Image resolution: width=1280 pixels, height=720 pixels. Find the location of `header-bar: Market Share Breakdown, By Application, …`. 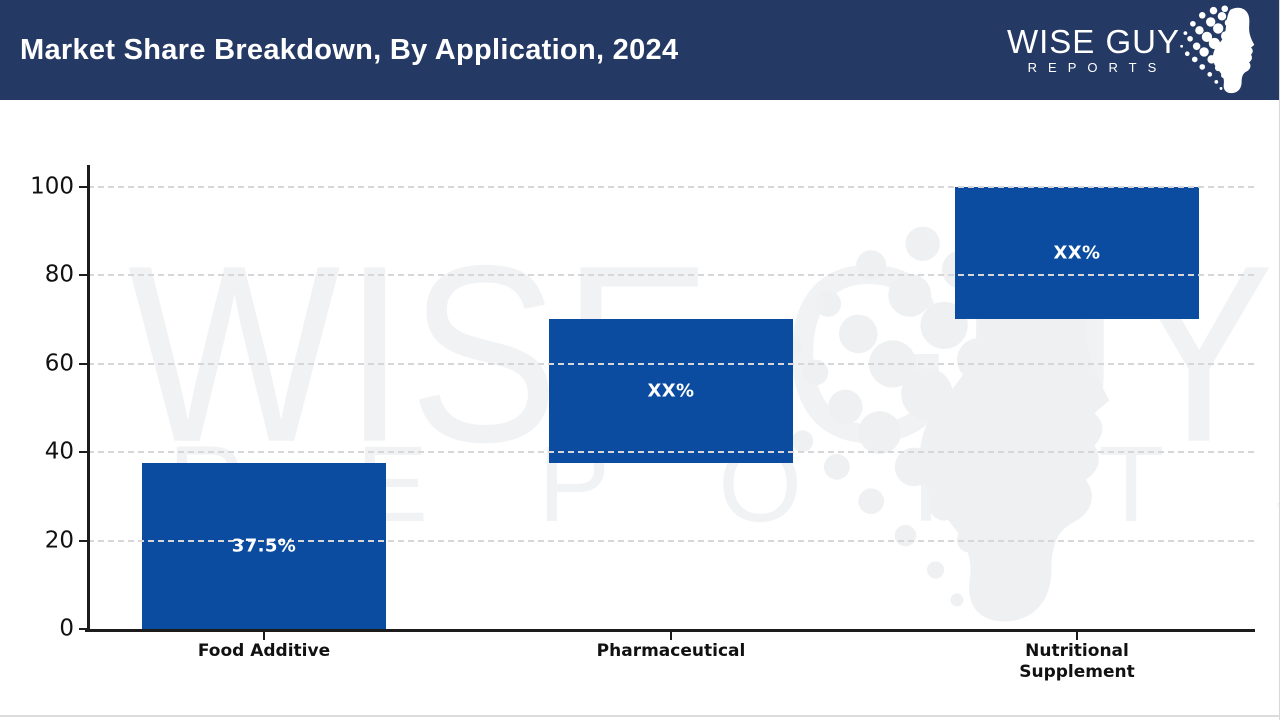

header-bar: Market Share Breakdown, By Application, … is located at coordinates (639, 50).